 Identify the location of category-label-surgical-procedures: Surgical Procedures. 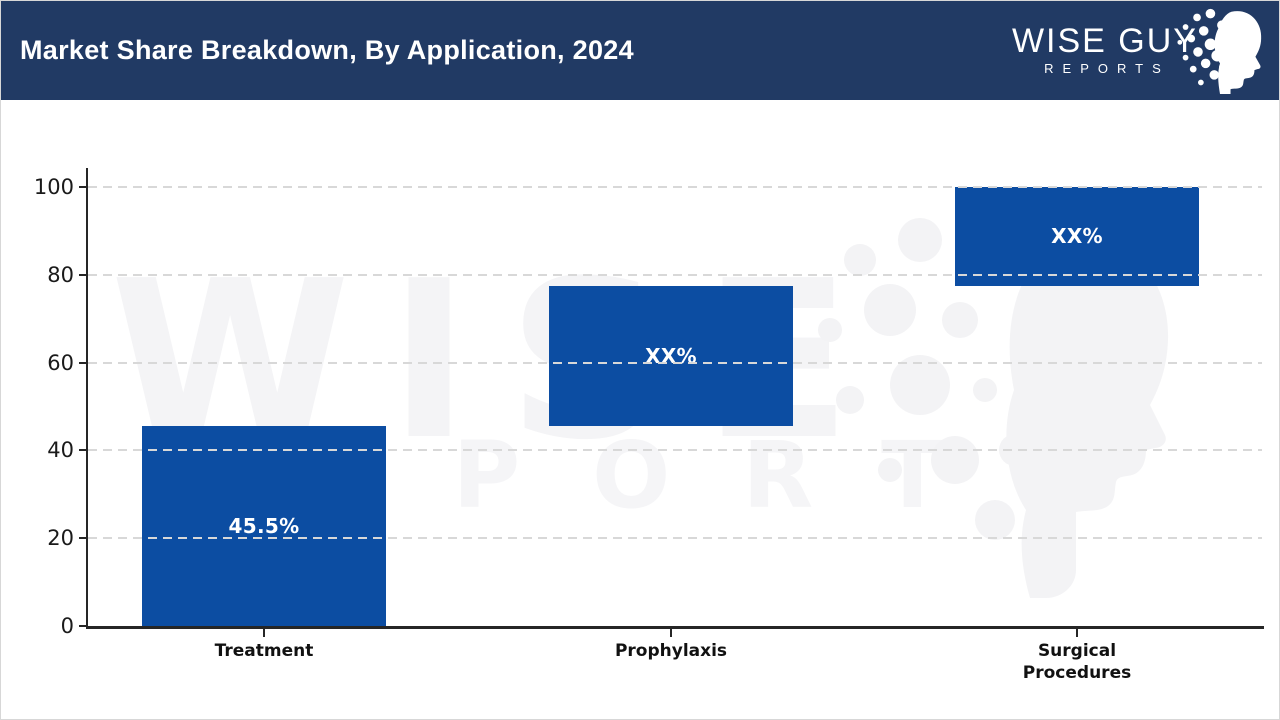
(1077, 662).